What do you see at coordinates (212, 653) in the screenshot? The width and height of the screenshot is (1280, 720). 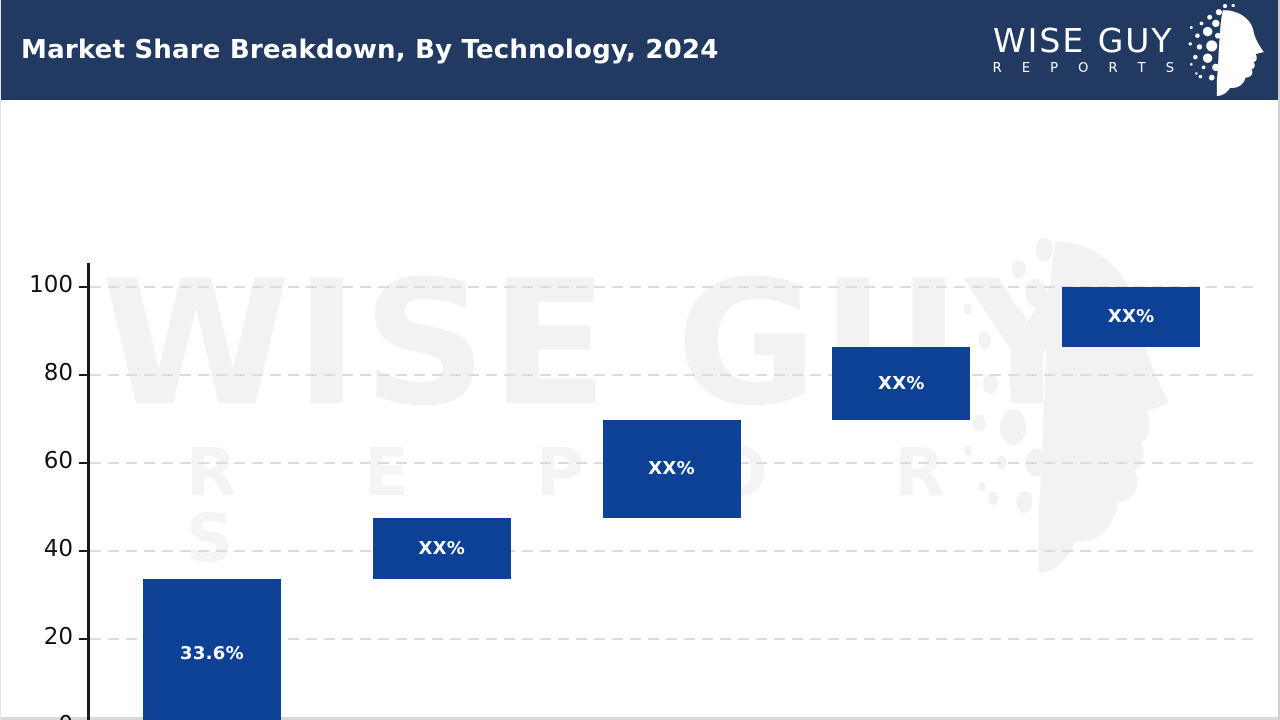 I see `bar-value-label: 33.6%` at bounding box center [212, 653].